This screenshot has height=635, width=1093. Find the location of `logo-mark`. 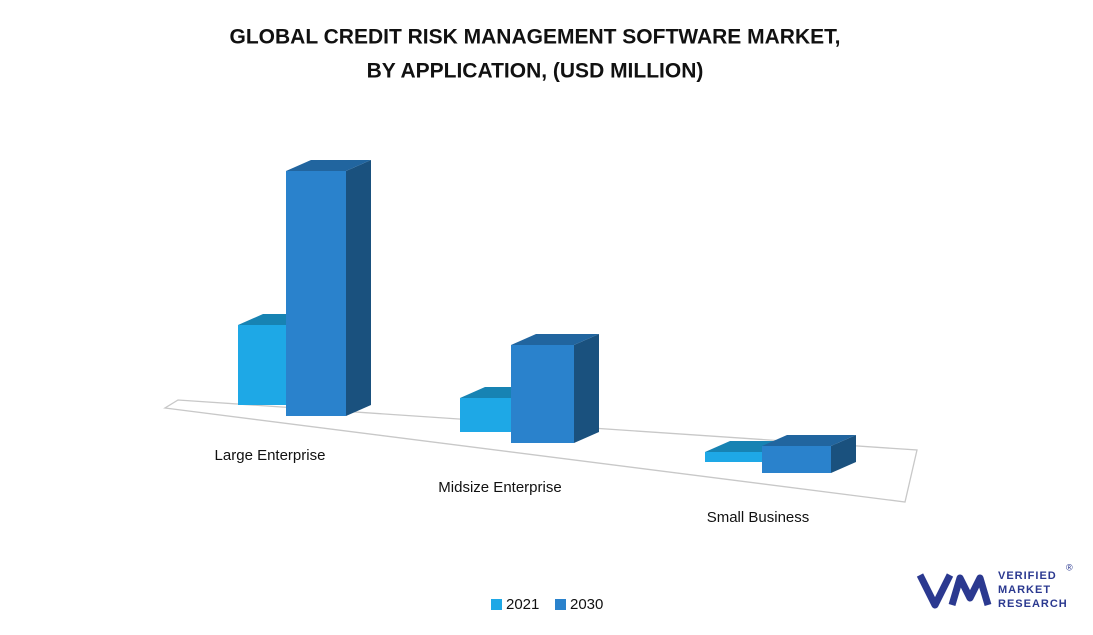

logo-mark is located at coordinates (954, 591).